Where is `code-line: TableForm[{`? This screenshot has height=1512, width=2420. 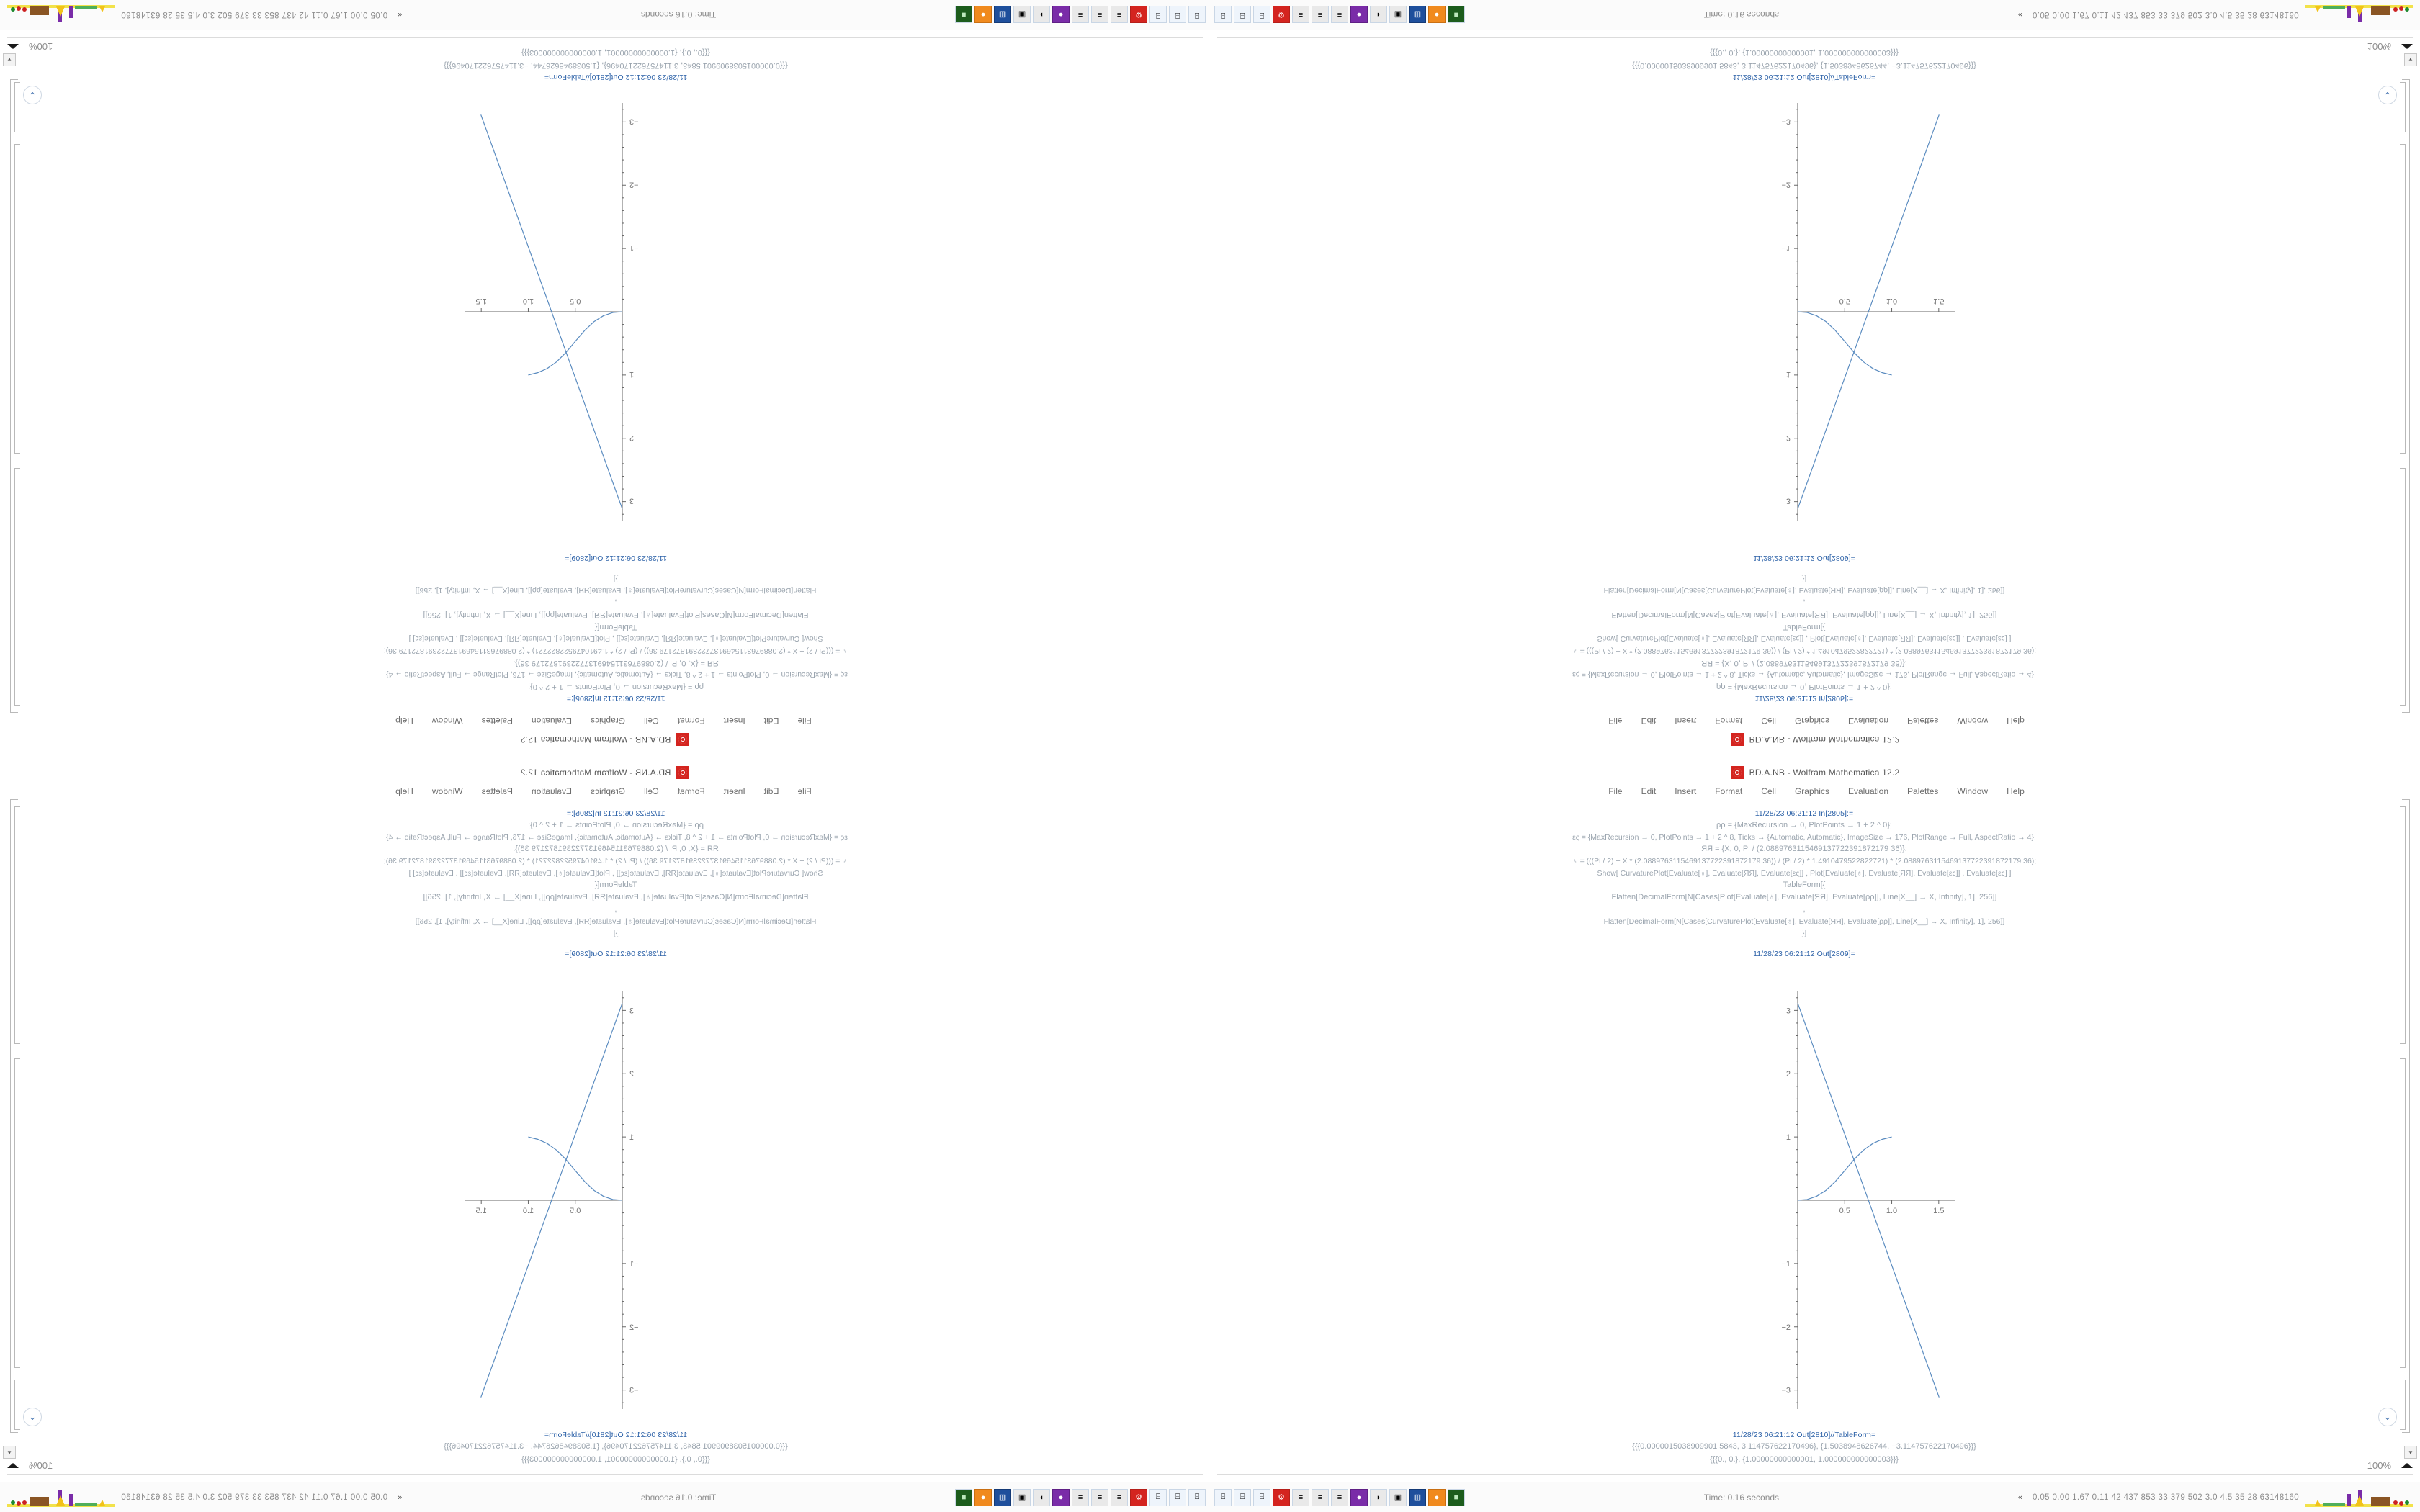 code-line: TableForm[{ is located at coordinates (1804, 884).